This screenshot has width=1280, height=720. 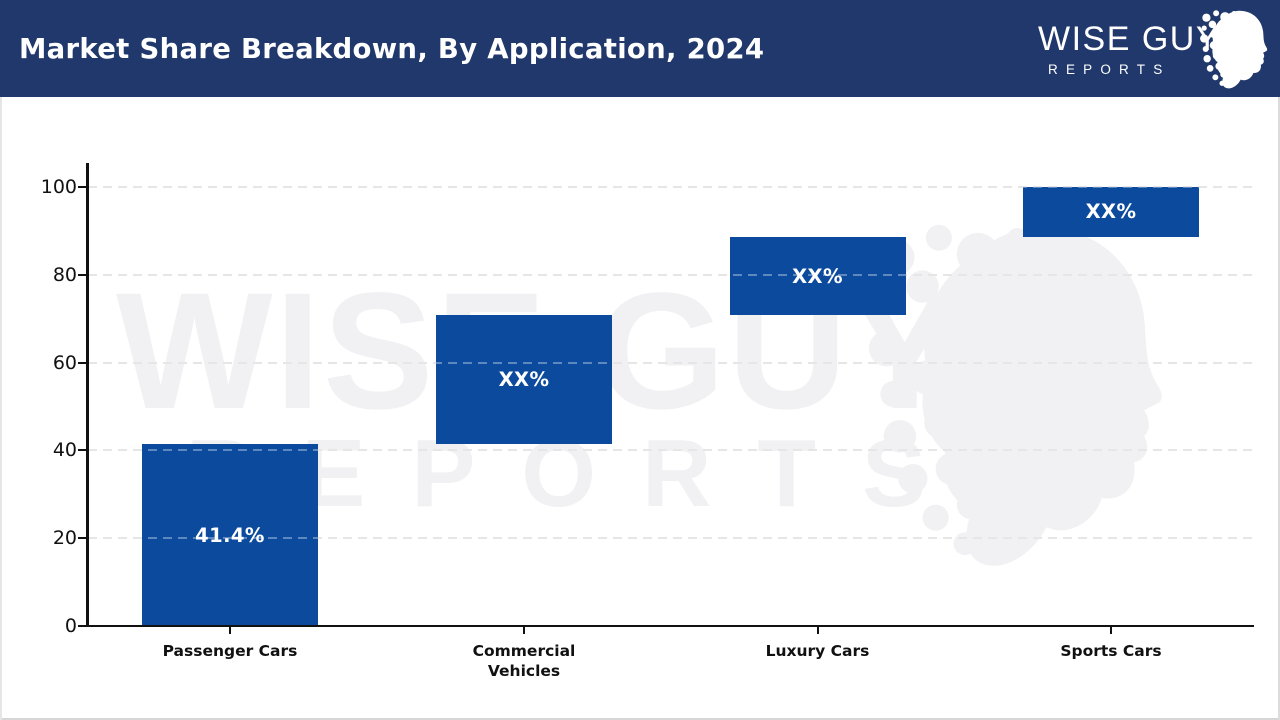 I want to click on y-axis-tick-label: 80, so click(x=64, y=274).